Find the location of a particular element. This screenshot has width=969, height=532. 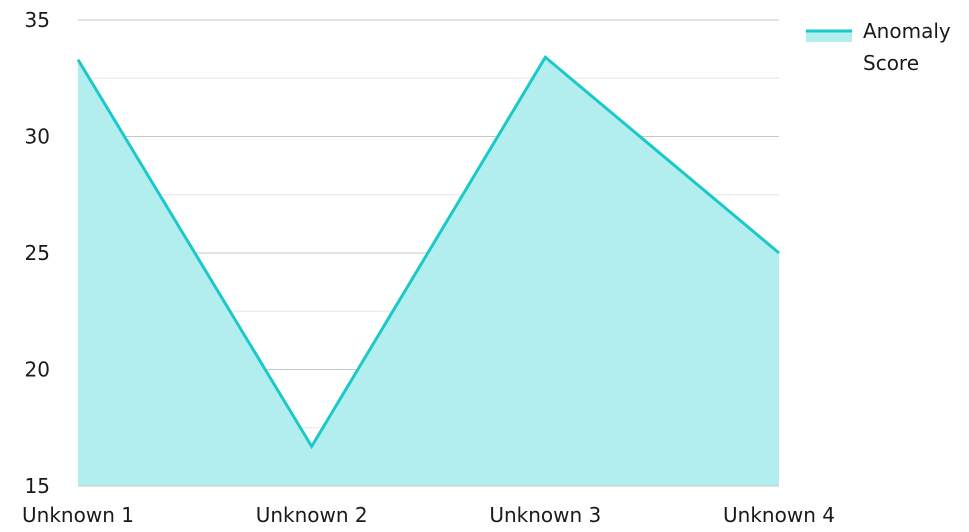

x-tick-label: Unknown 1 is located at coordinates (78, 515).